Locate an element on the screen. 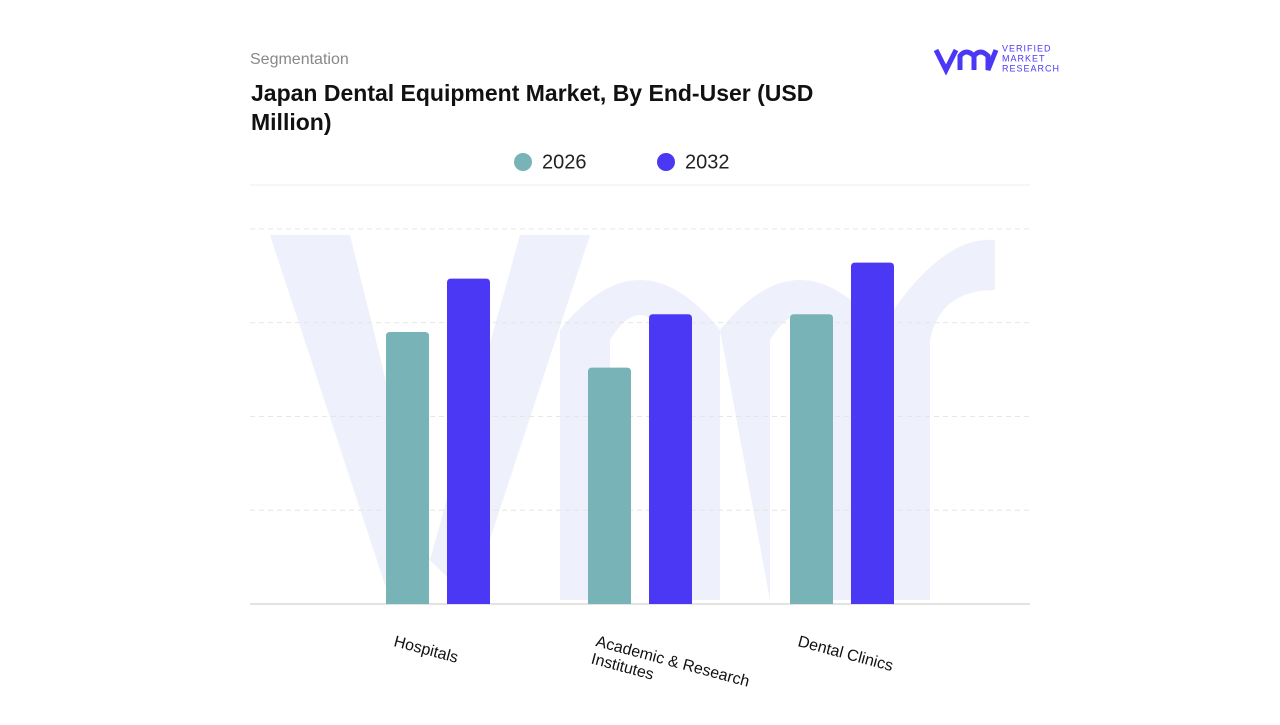 Image resolution: width=1280 pixels, height=725 pixels. logo-text: RESEARCH is located at coordinates (1031, 68).